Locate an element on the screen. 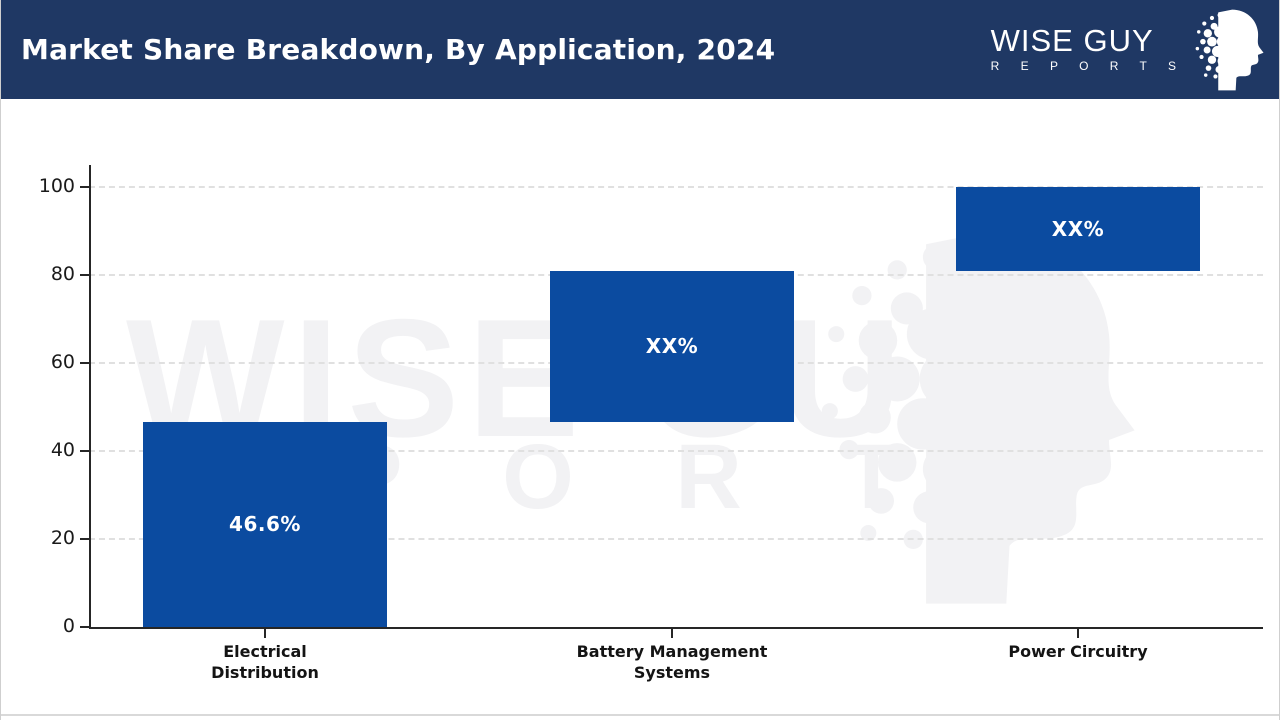  y-axis-tick-label: 80 is located at coordinates (62, 274).